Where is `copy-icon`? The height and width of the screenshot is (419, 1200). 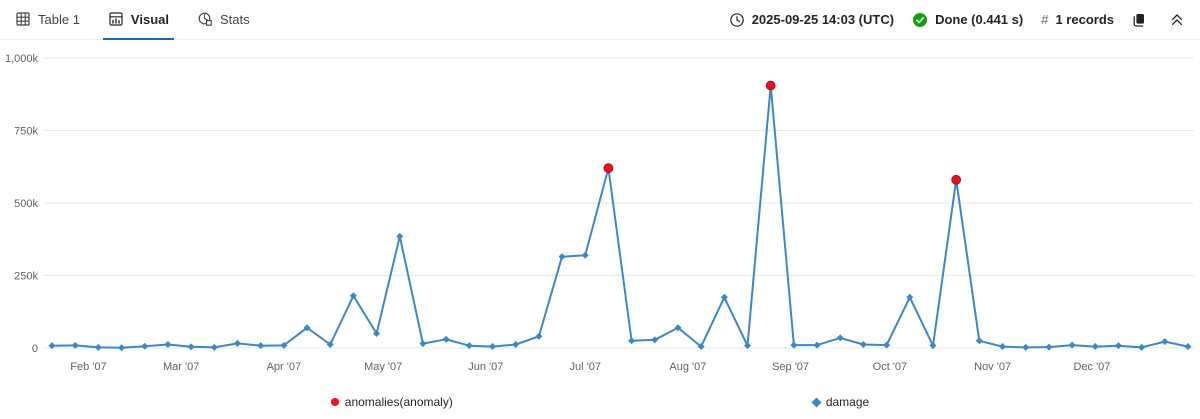
copy-icon is located at coordinates (1138, 20).